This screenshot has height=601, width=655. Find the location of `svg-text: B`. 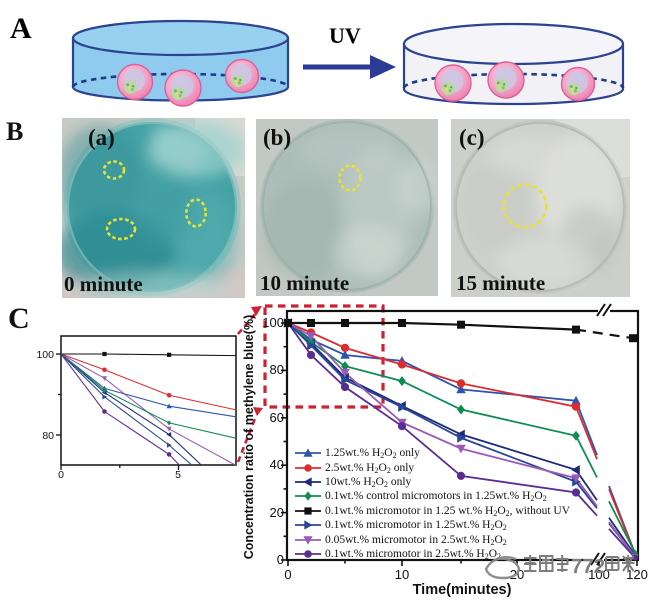

svg-text: B is located at coordinates (14, 131).